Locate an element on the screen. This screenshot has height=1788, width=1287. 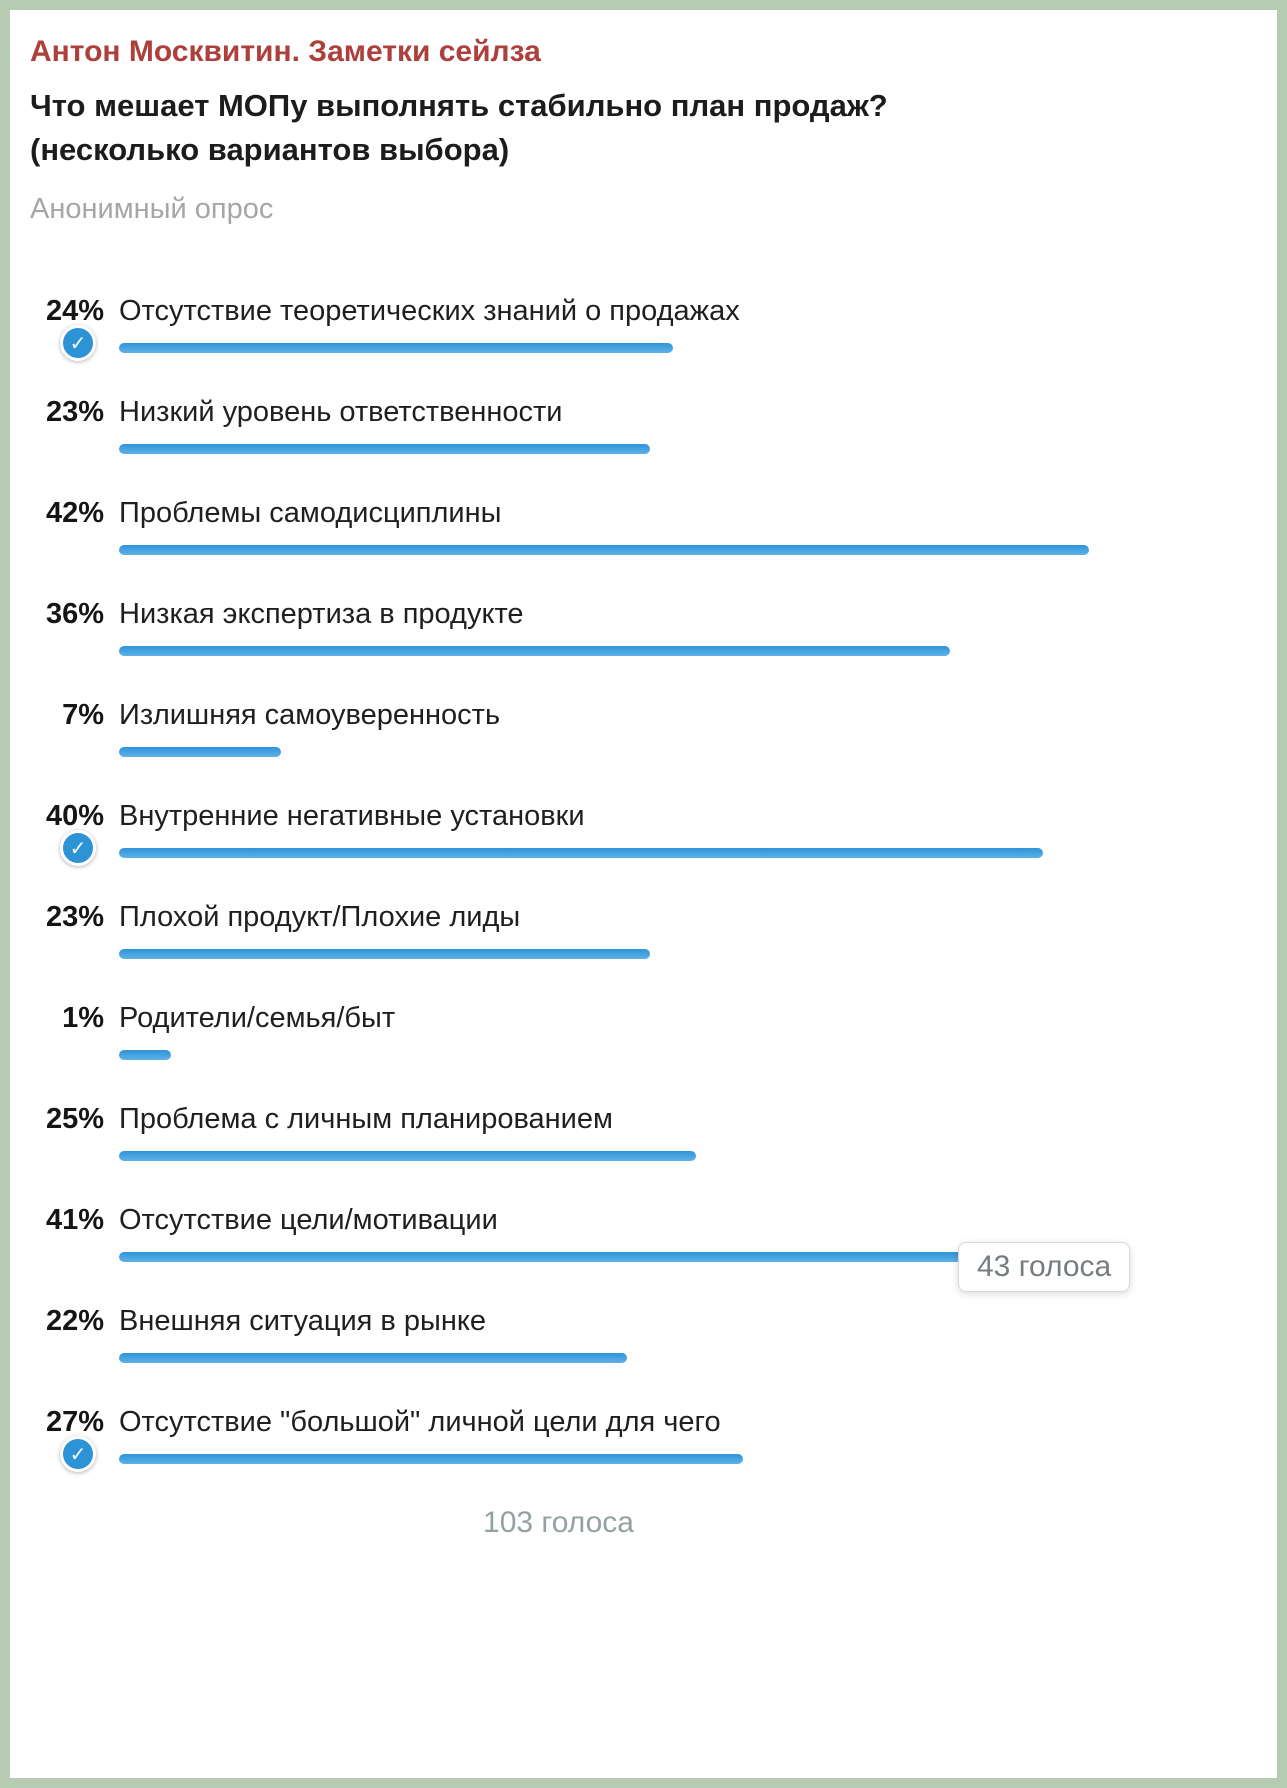
option-label: Низкая экспертиза в продукте is located at coordinates (321, 614).